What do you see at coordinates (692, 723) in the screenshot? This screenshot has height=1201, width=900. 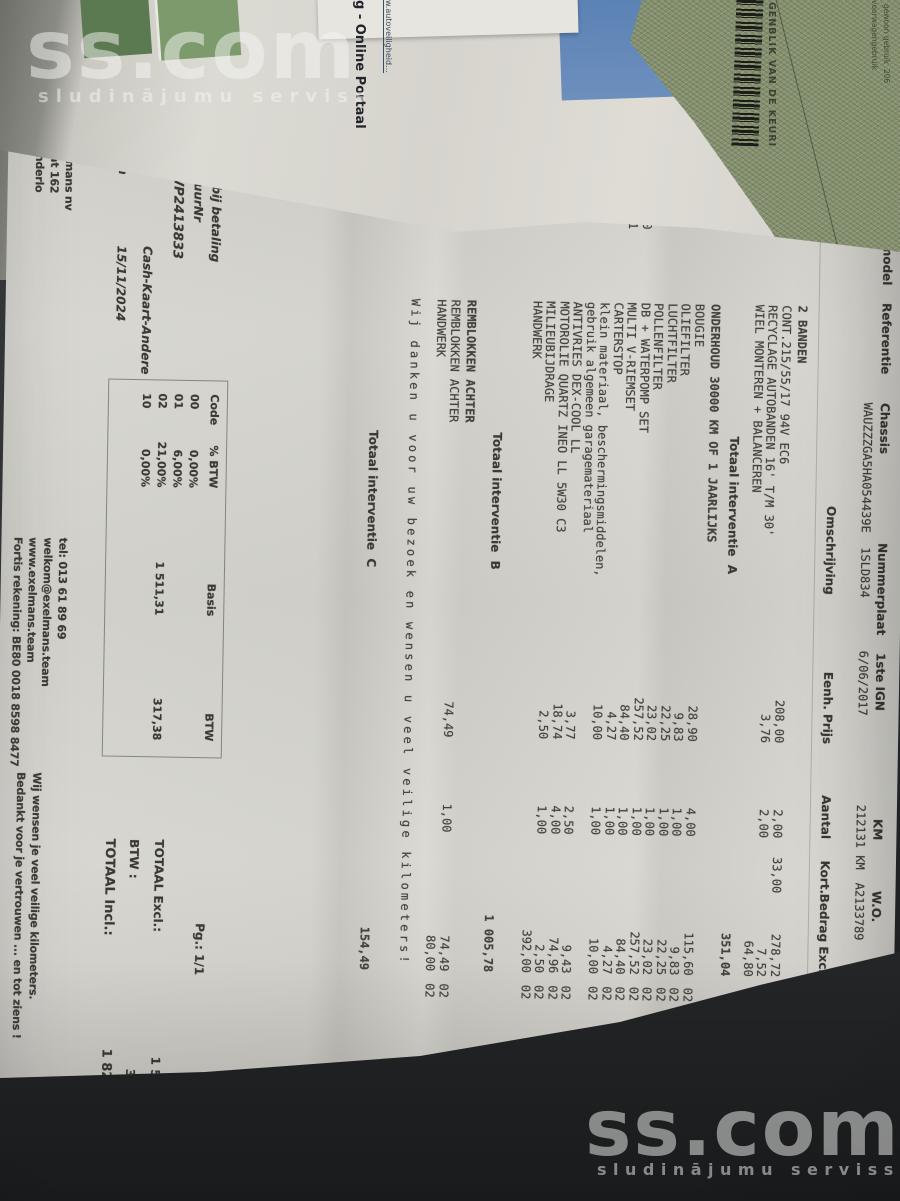 I see `item-unit-price: 28,90` at bounding box center [692, 723].